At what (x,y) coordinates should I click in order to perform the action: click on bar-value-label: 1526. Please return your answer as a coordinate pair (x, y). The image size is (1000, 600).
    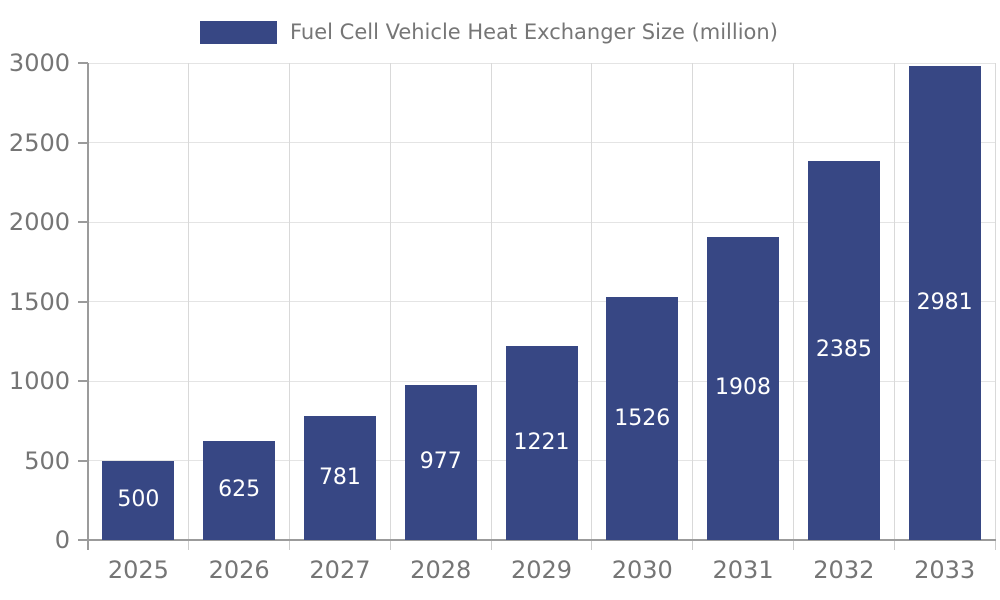
    Looking at the image, I should click on (642, 418).